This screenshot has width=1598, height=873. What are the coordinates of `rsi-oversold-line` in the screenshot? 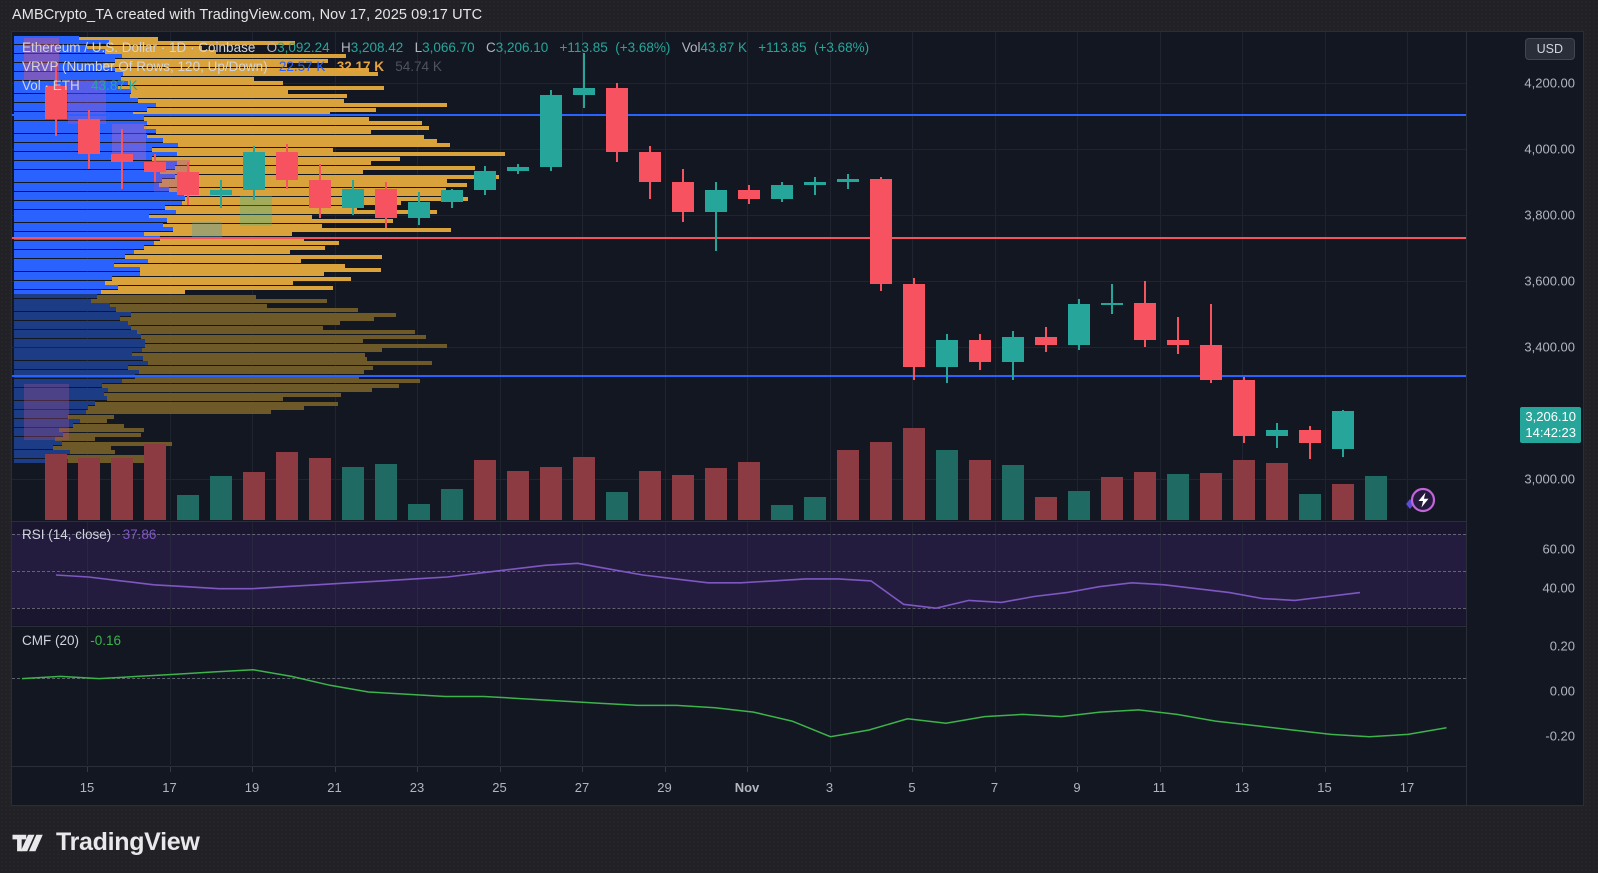 It's located at (739, 608).